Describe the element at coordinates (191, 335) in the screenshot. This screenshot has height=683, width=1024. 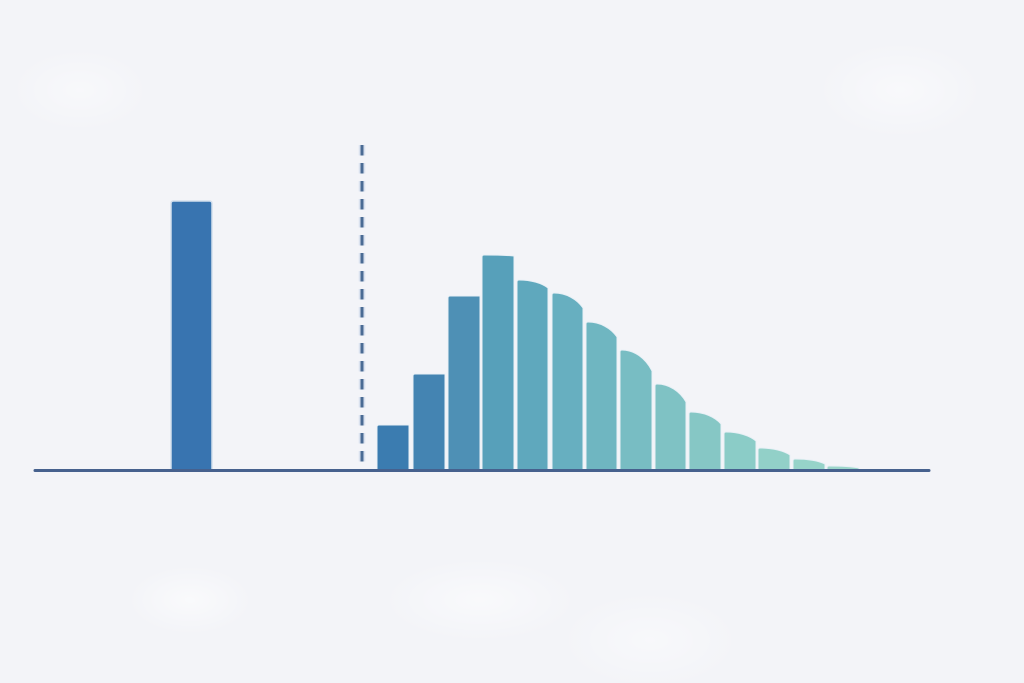
I see `left-outlier-bar` at that location.